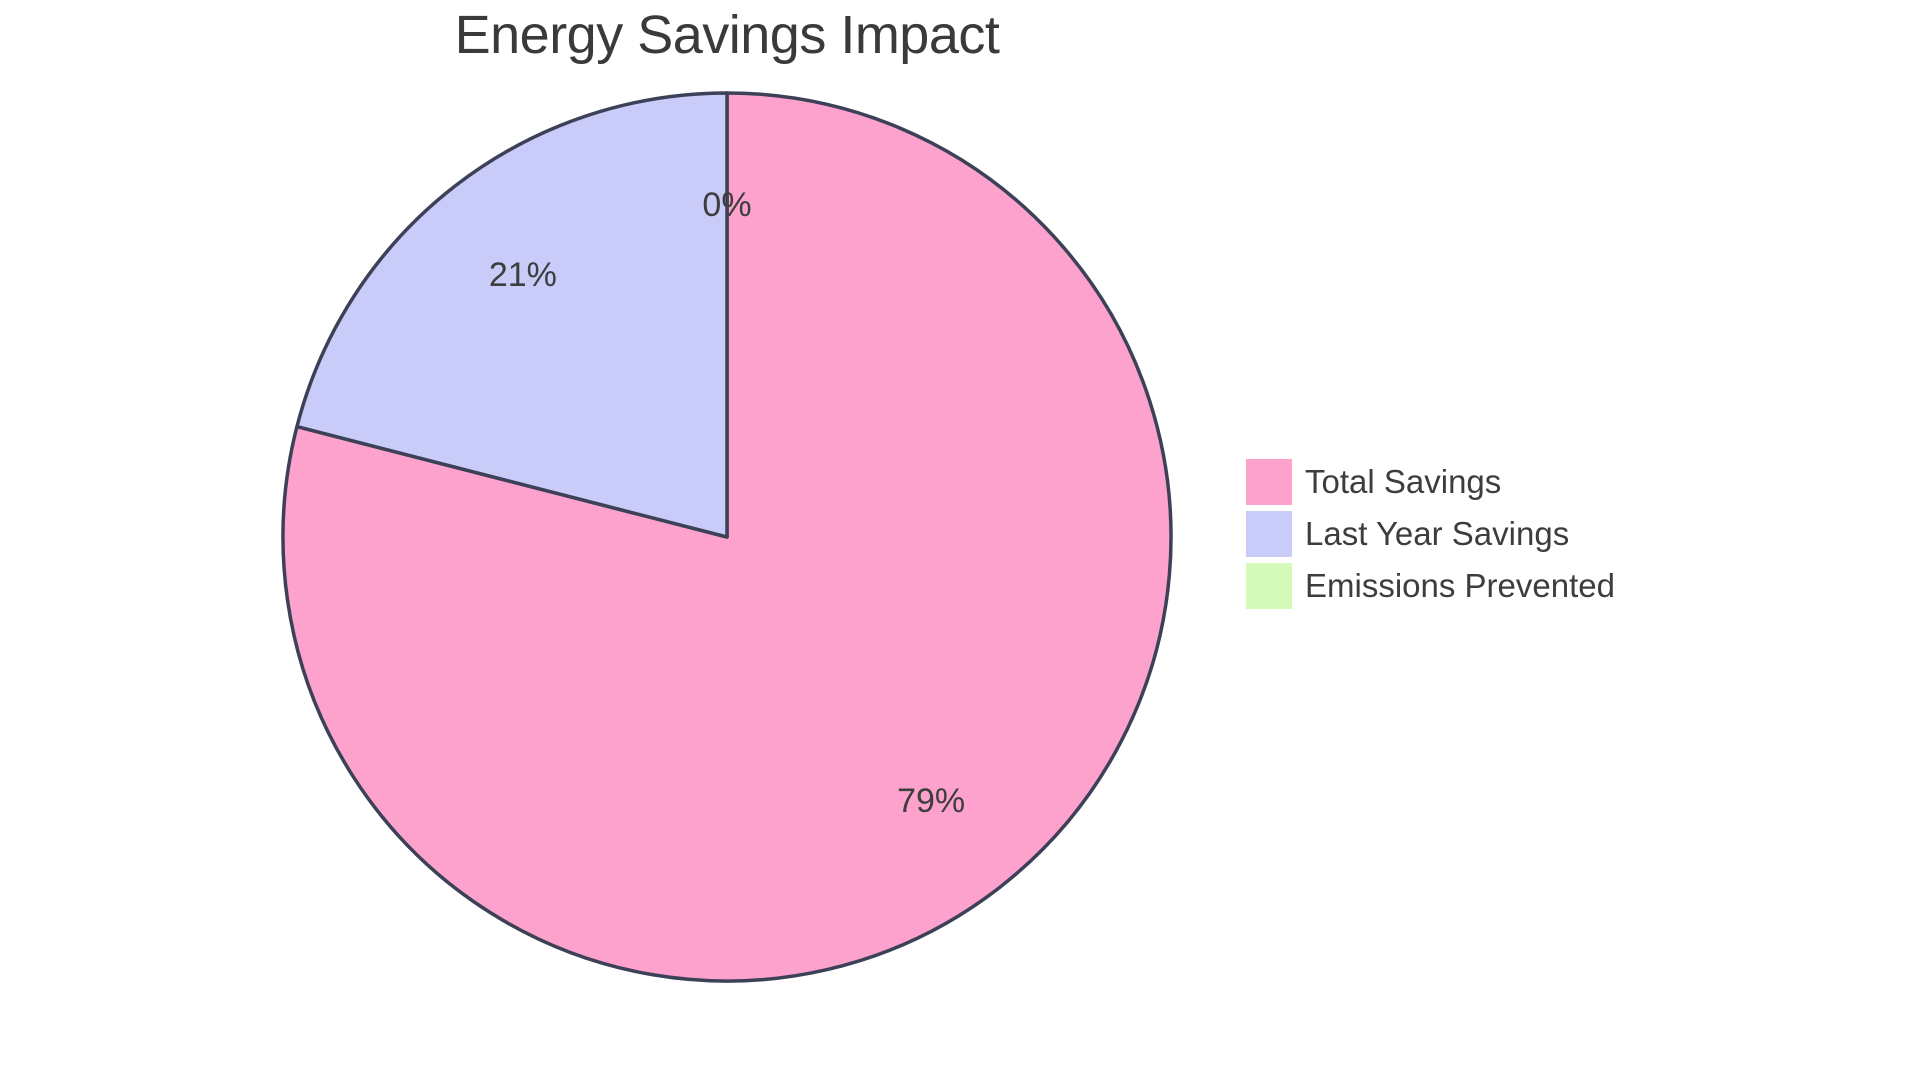 The width and height of the screenshot is (1920, 1083). Describe the element at coordinates (1269, 586) in the screenshot. I see `legend-swatch-emissions-prevented` at that location.